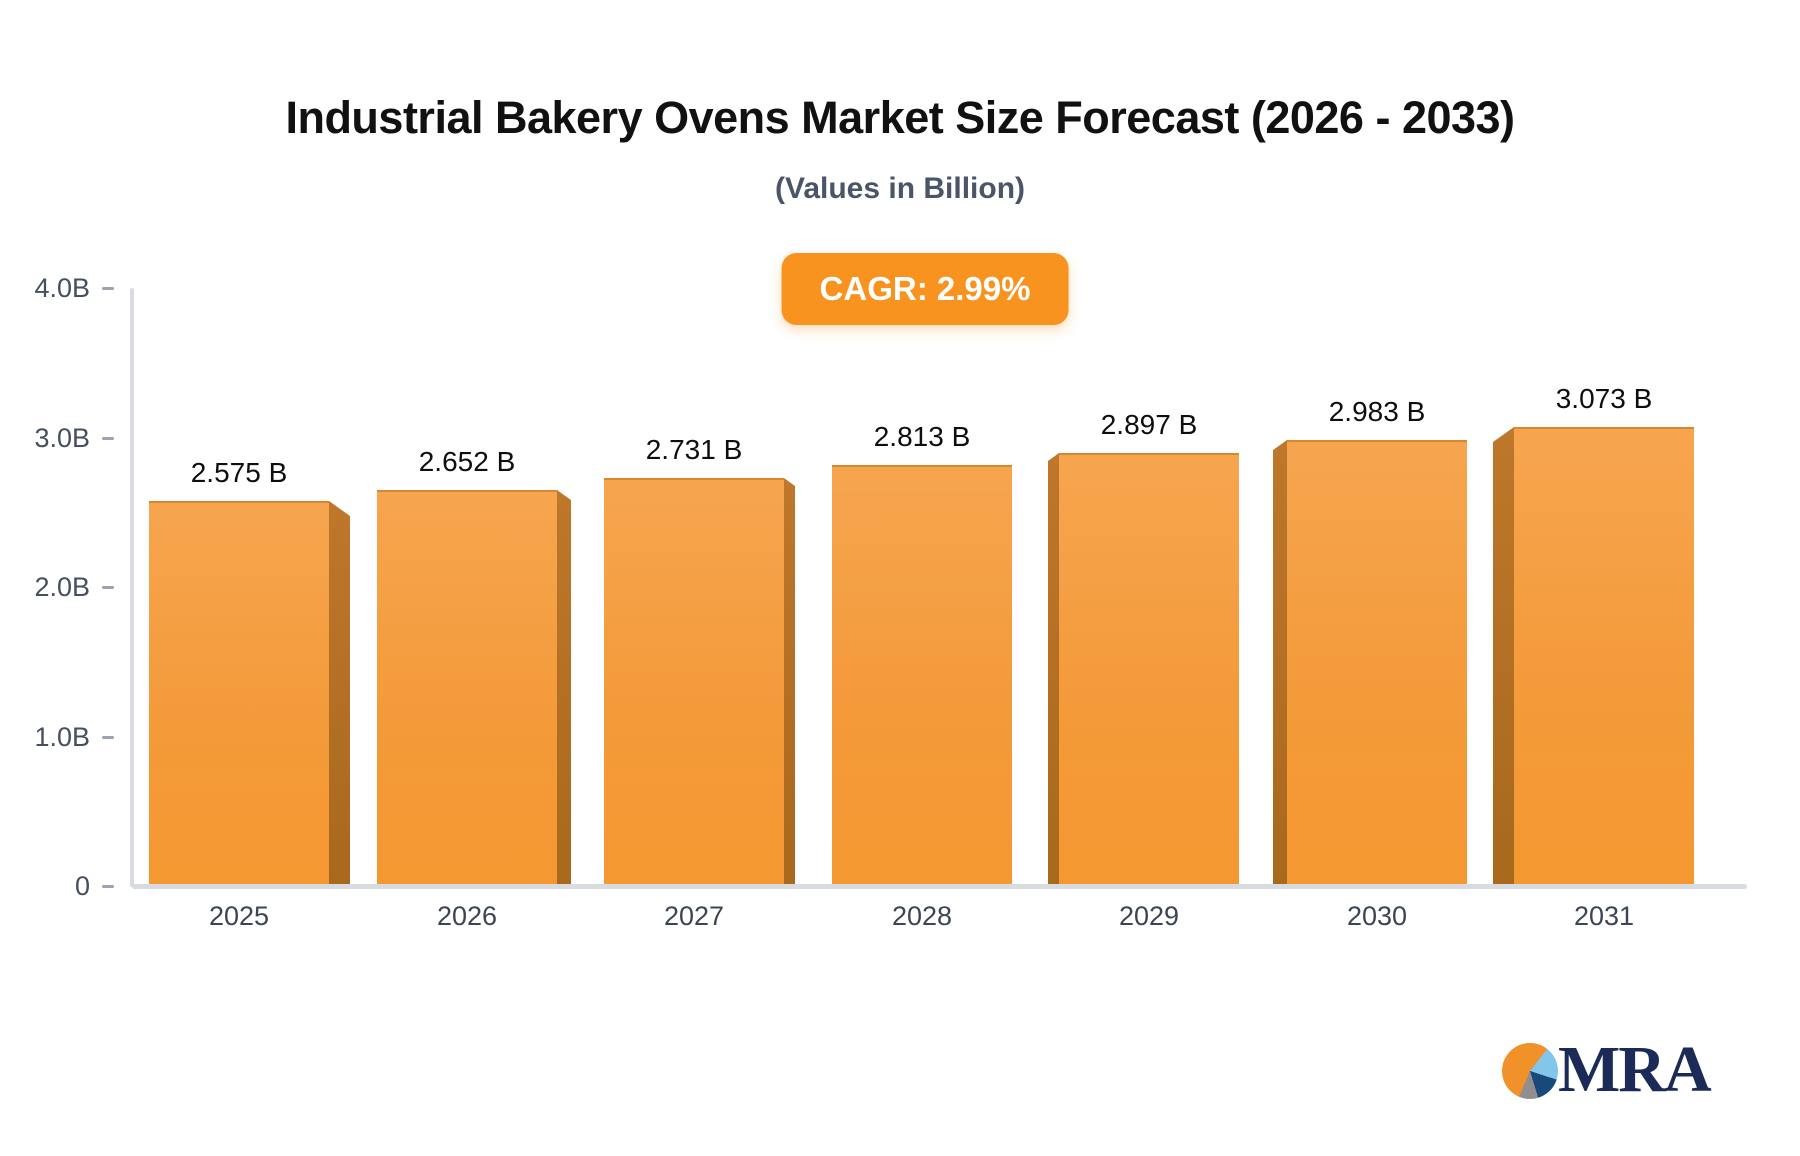 This screenshot has height=1156, width=1800. I want to click on bar-2031, so click(1604, 655).